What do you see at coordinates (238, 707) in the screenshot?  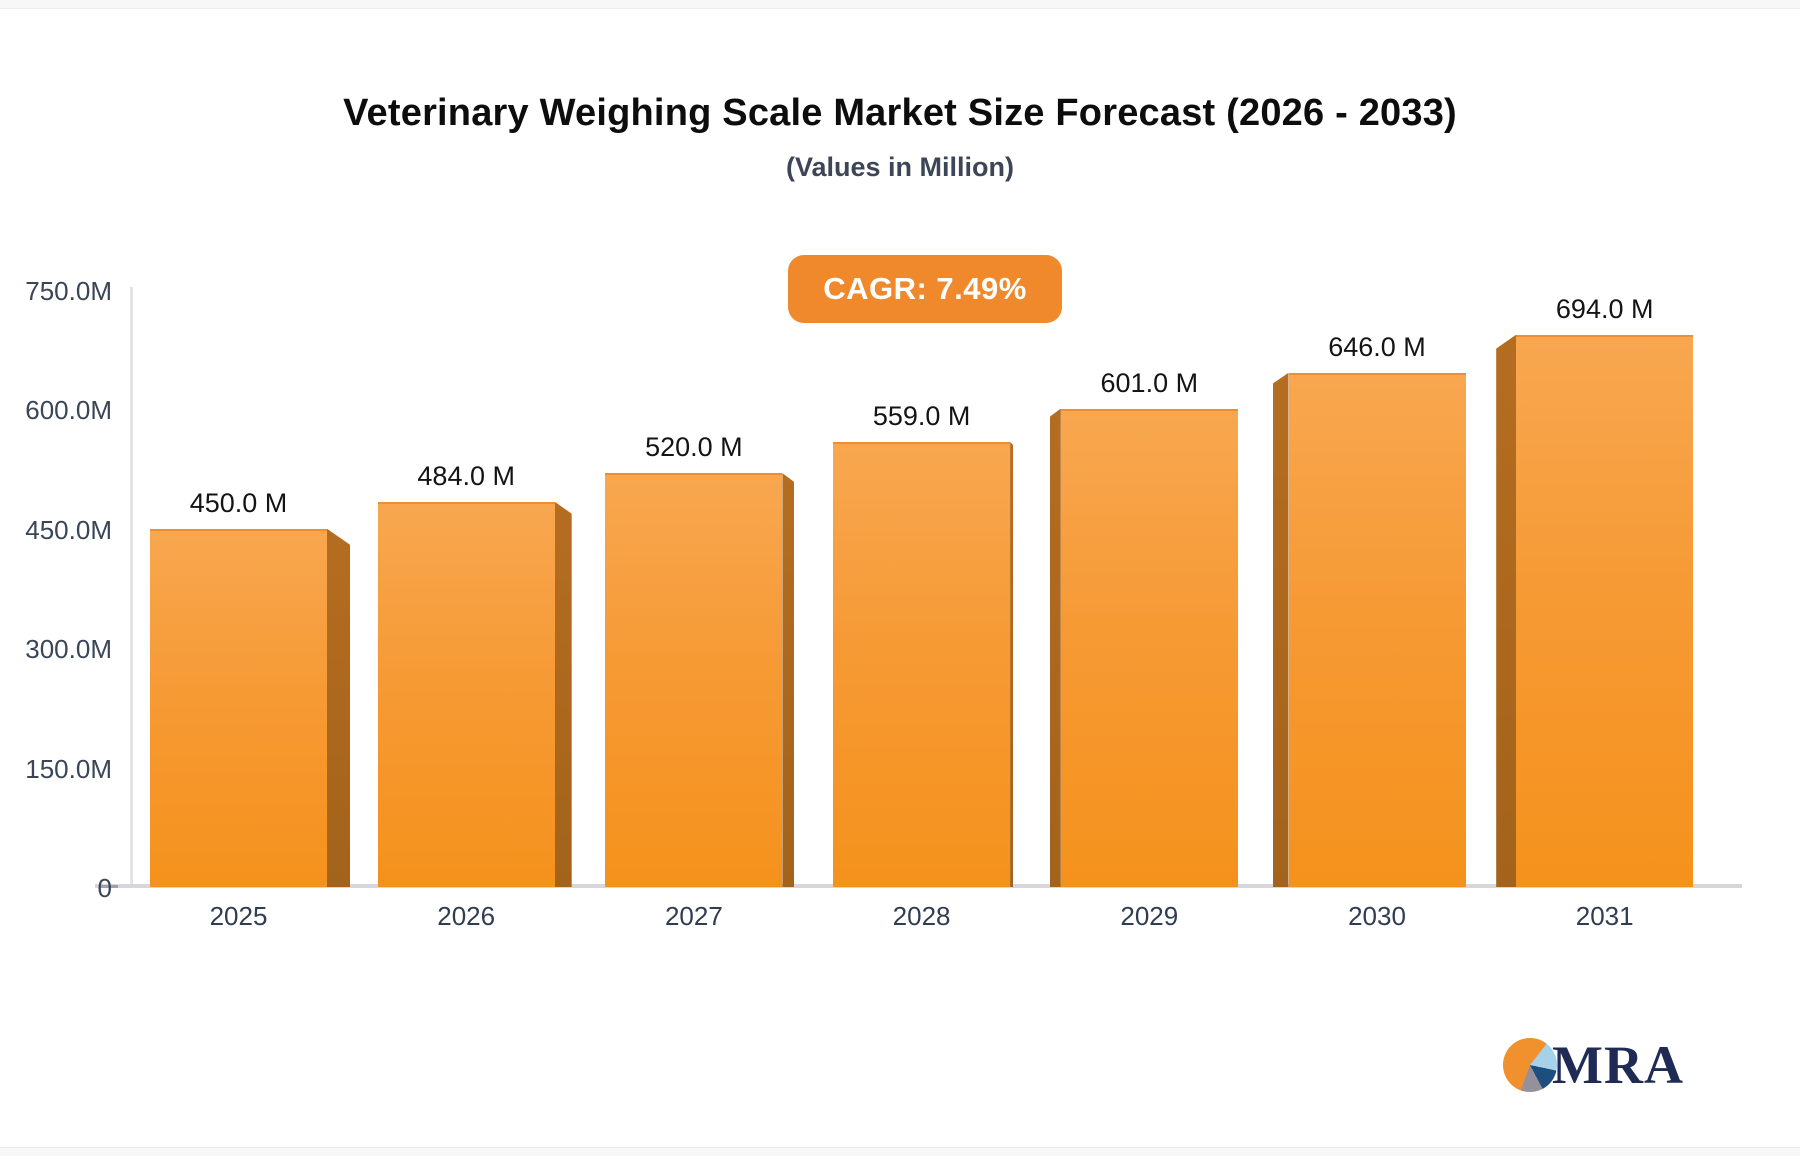 I see `bar-2025` at bounding box center [238, 707].